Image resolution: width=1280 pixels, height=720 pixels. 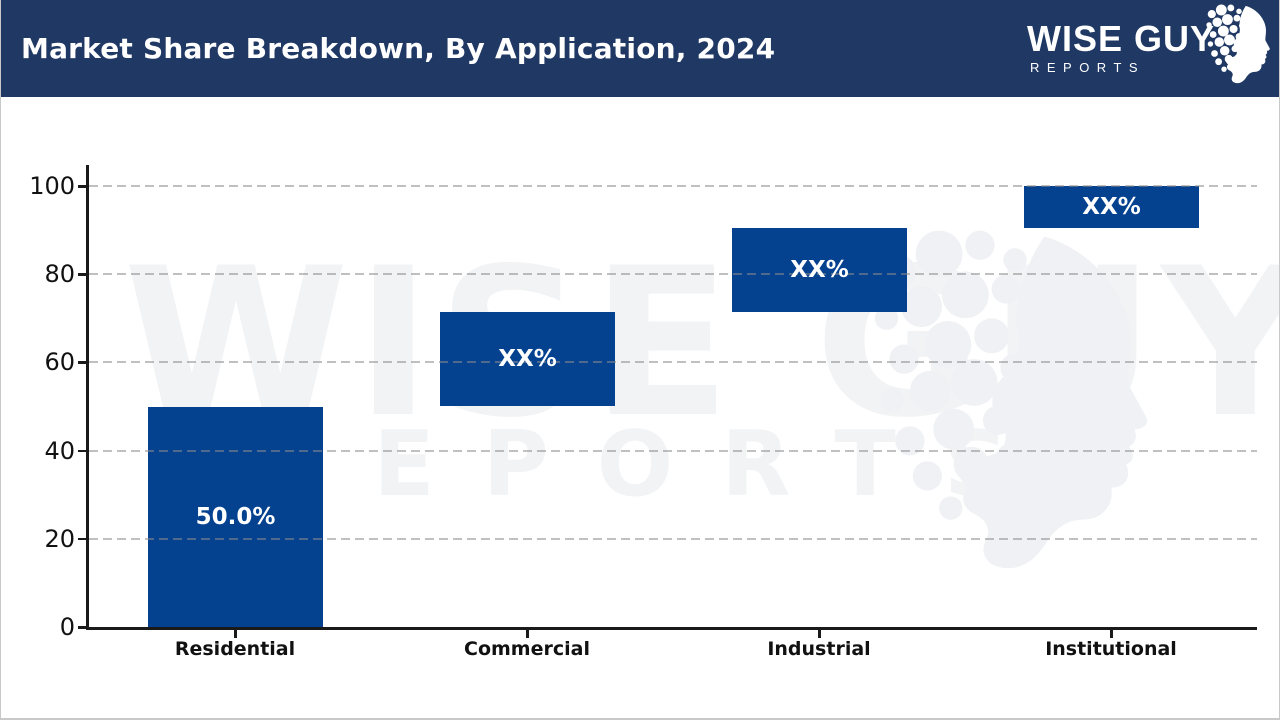 I want to click on y-axis-tick-label: 80, so click(x=59, y=274).